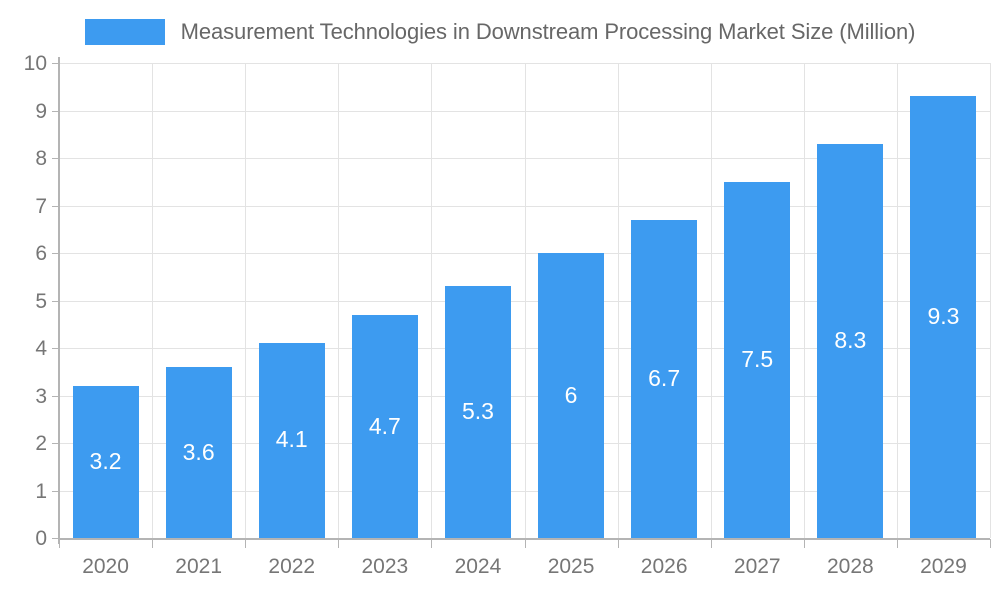 The image size is (1000, 600). I want to click on y-tick-label: 6, so click(41, 253).